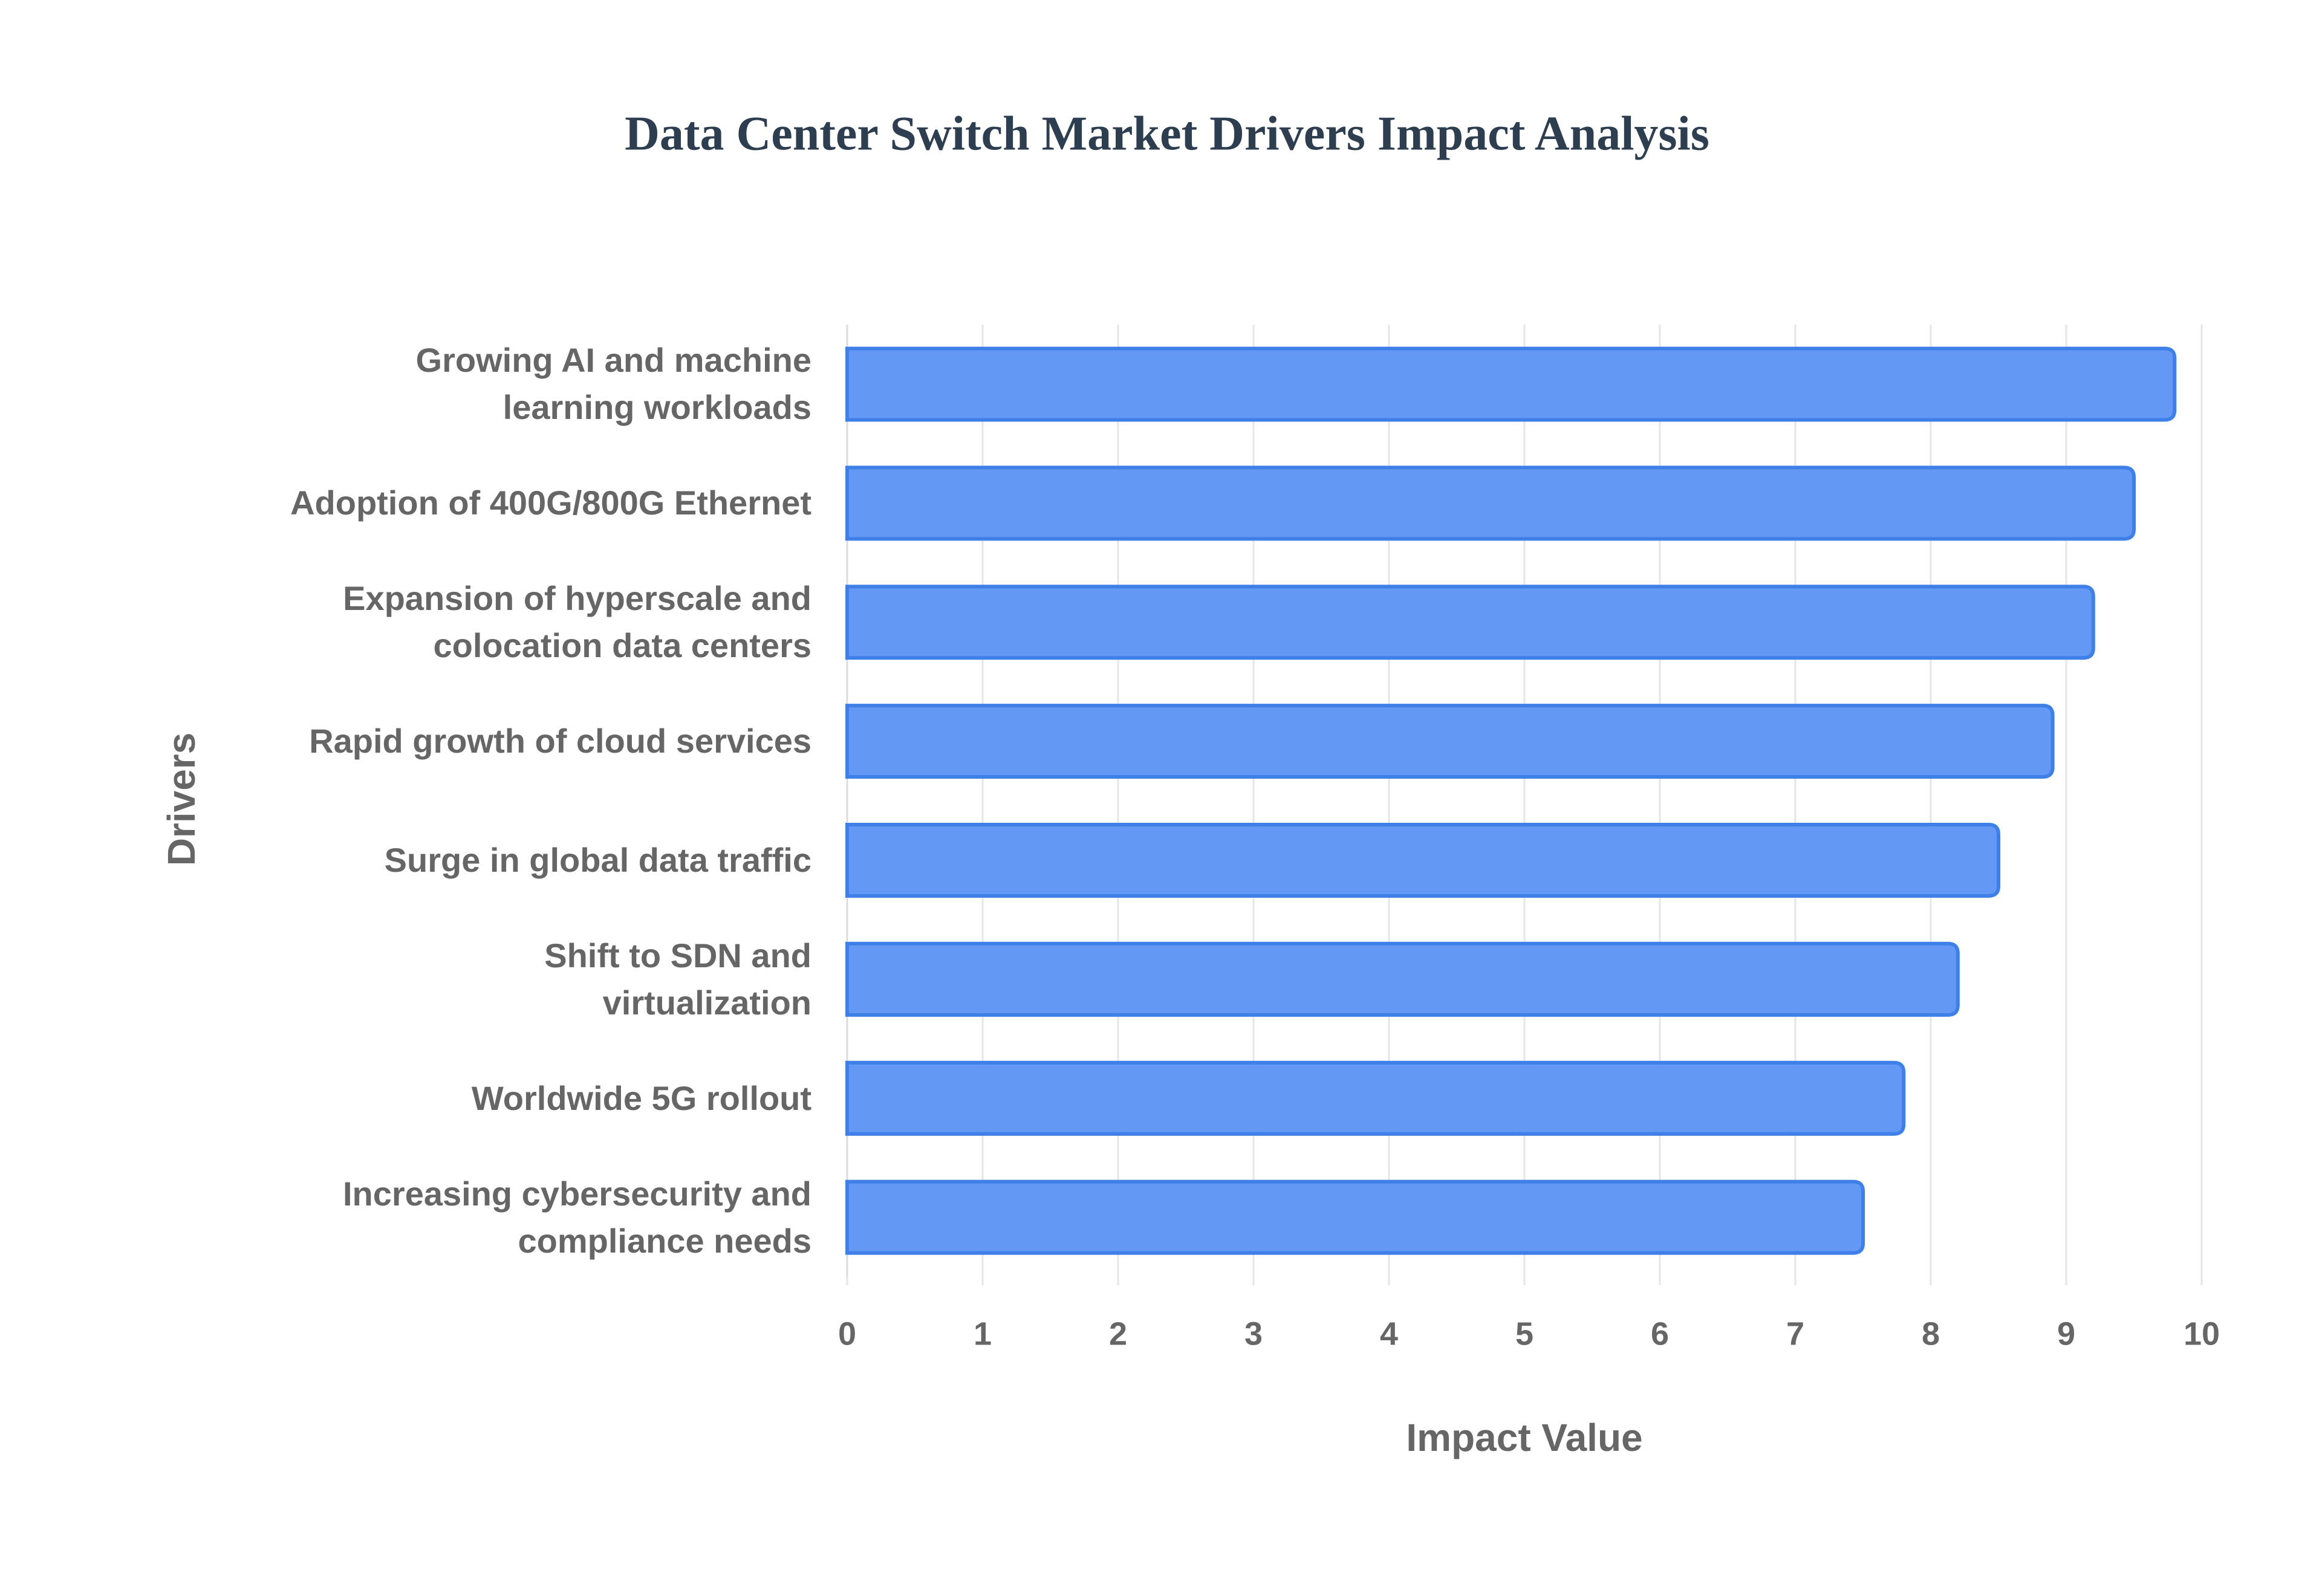  What do you see at coordinates (847, 1333) in the screenshot?
I see `x-tick-label: 0` at bounding box center [847, 1333].